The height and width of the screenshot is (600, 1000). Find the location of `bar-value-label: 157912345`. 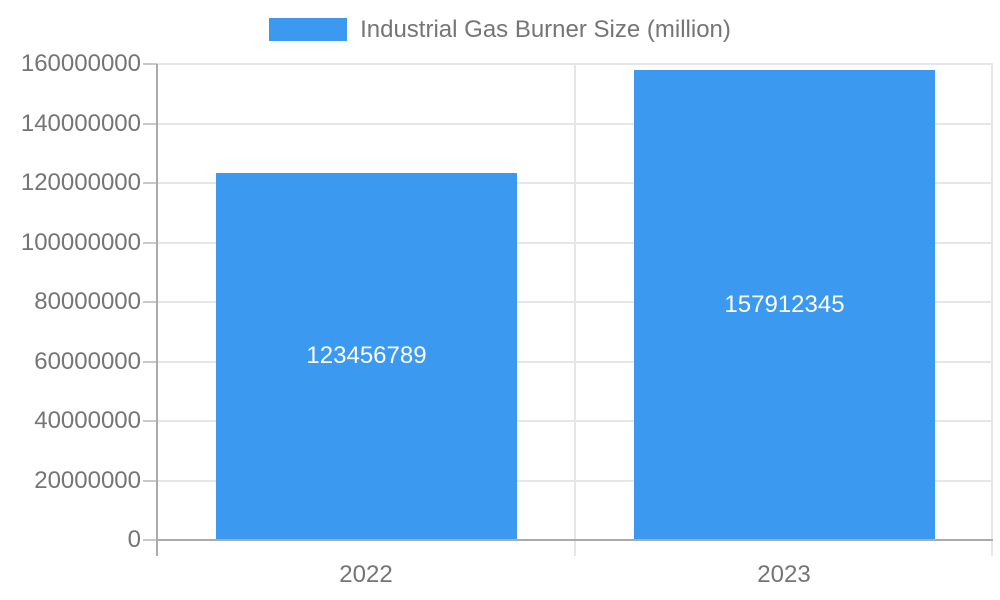

bar-value-label: 157912345 is located at coordinates (784, 304).